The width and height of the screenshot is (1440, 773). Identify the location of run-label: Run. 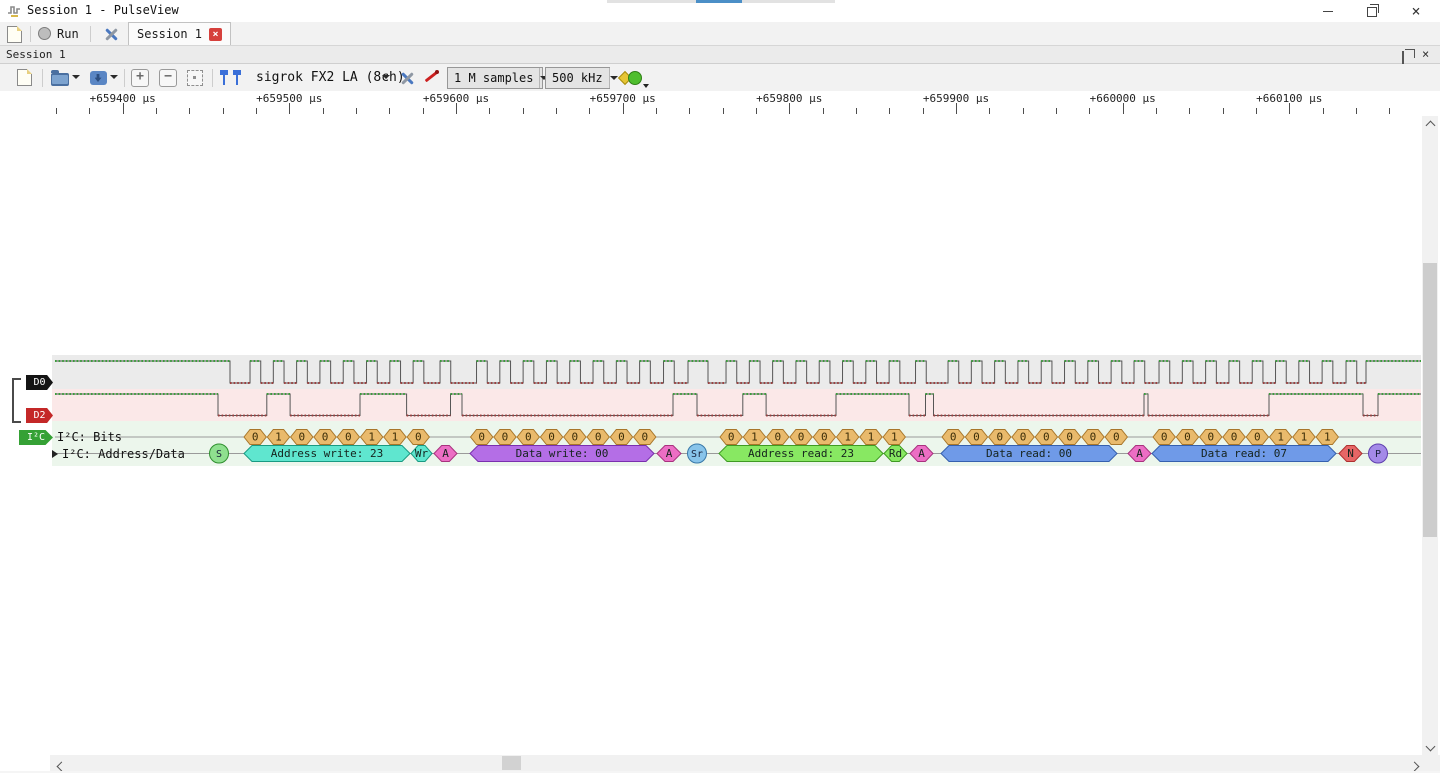
(68, 33).